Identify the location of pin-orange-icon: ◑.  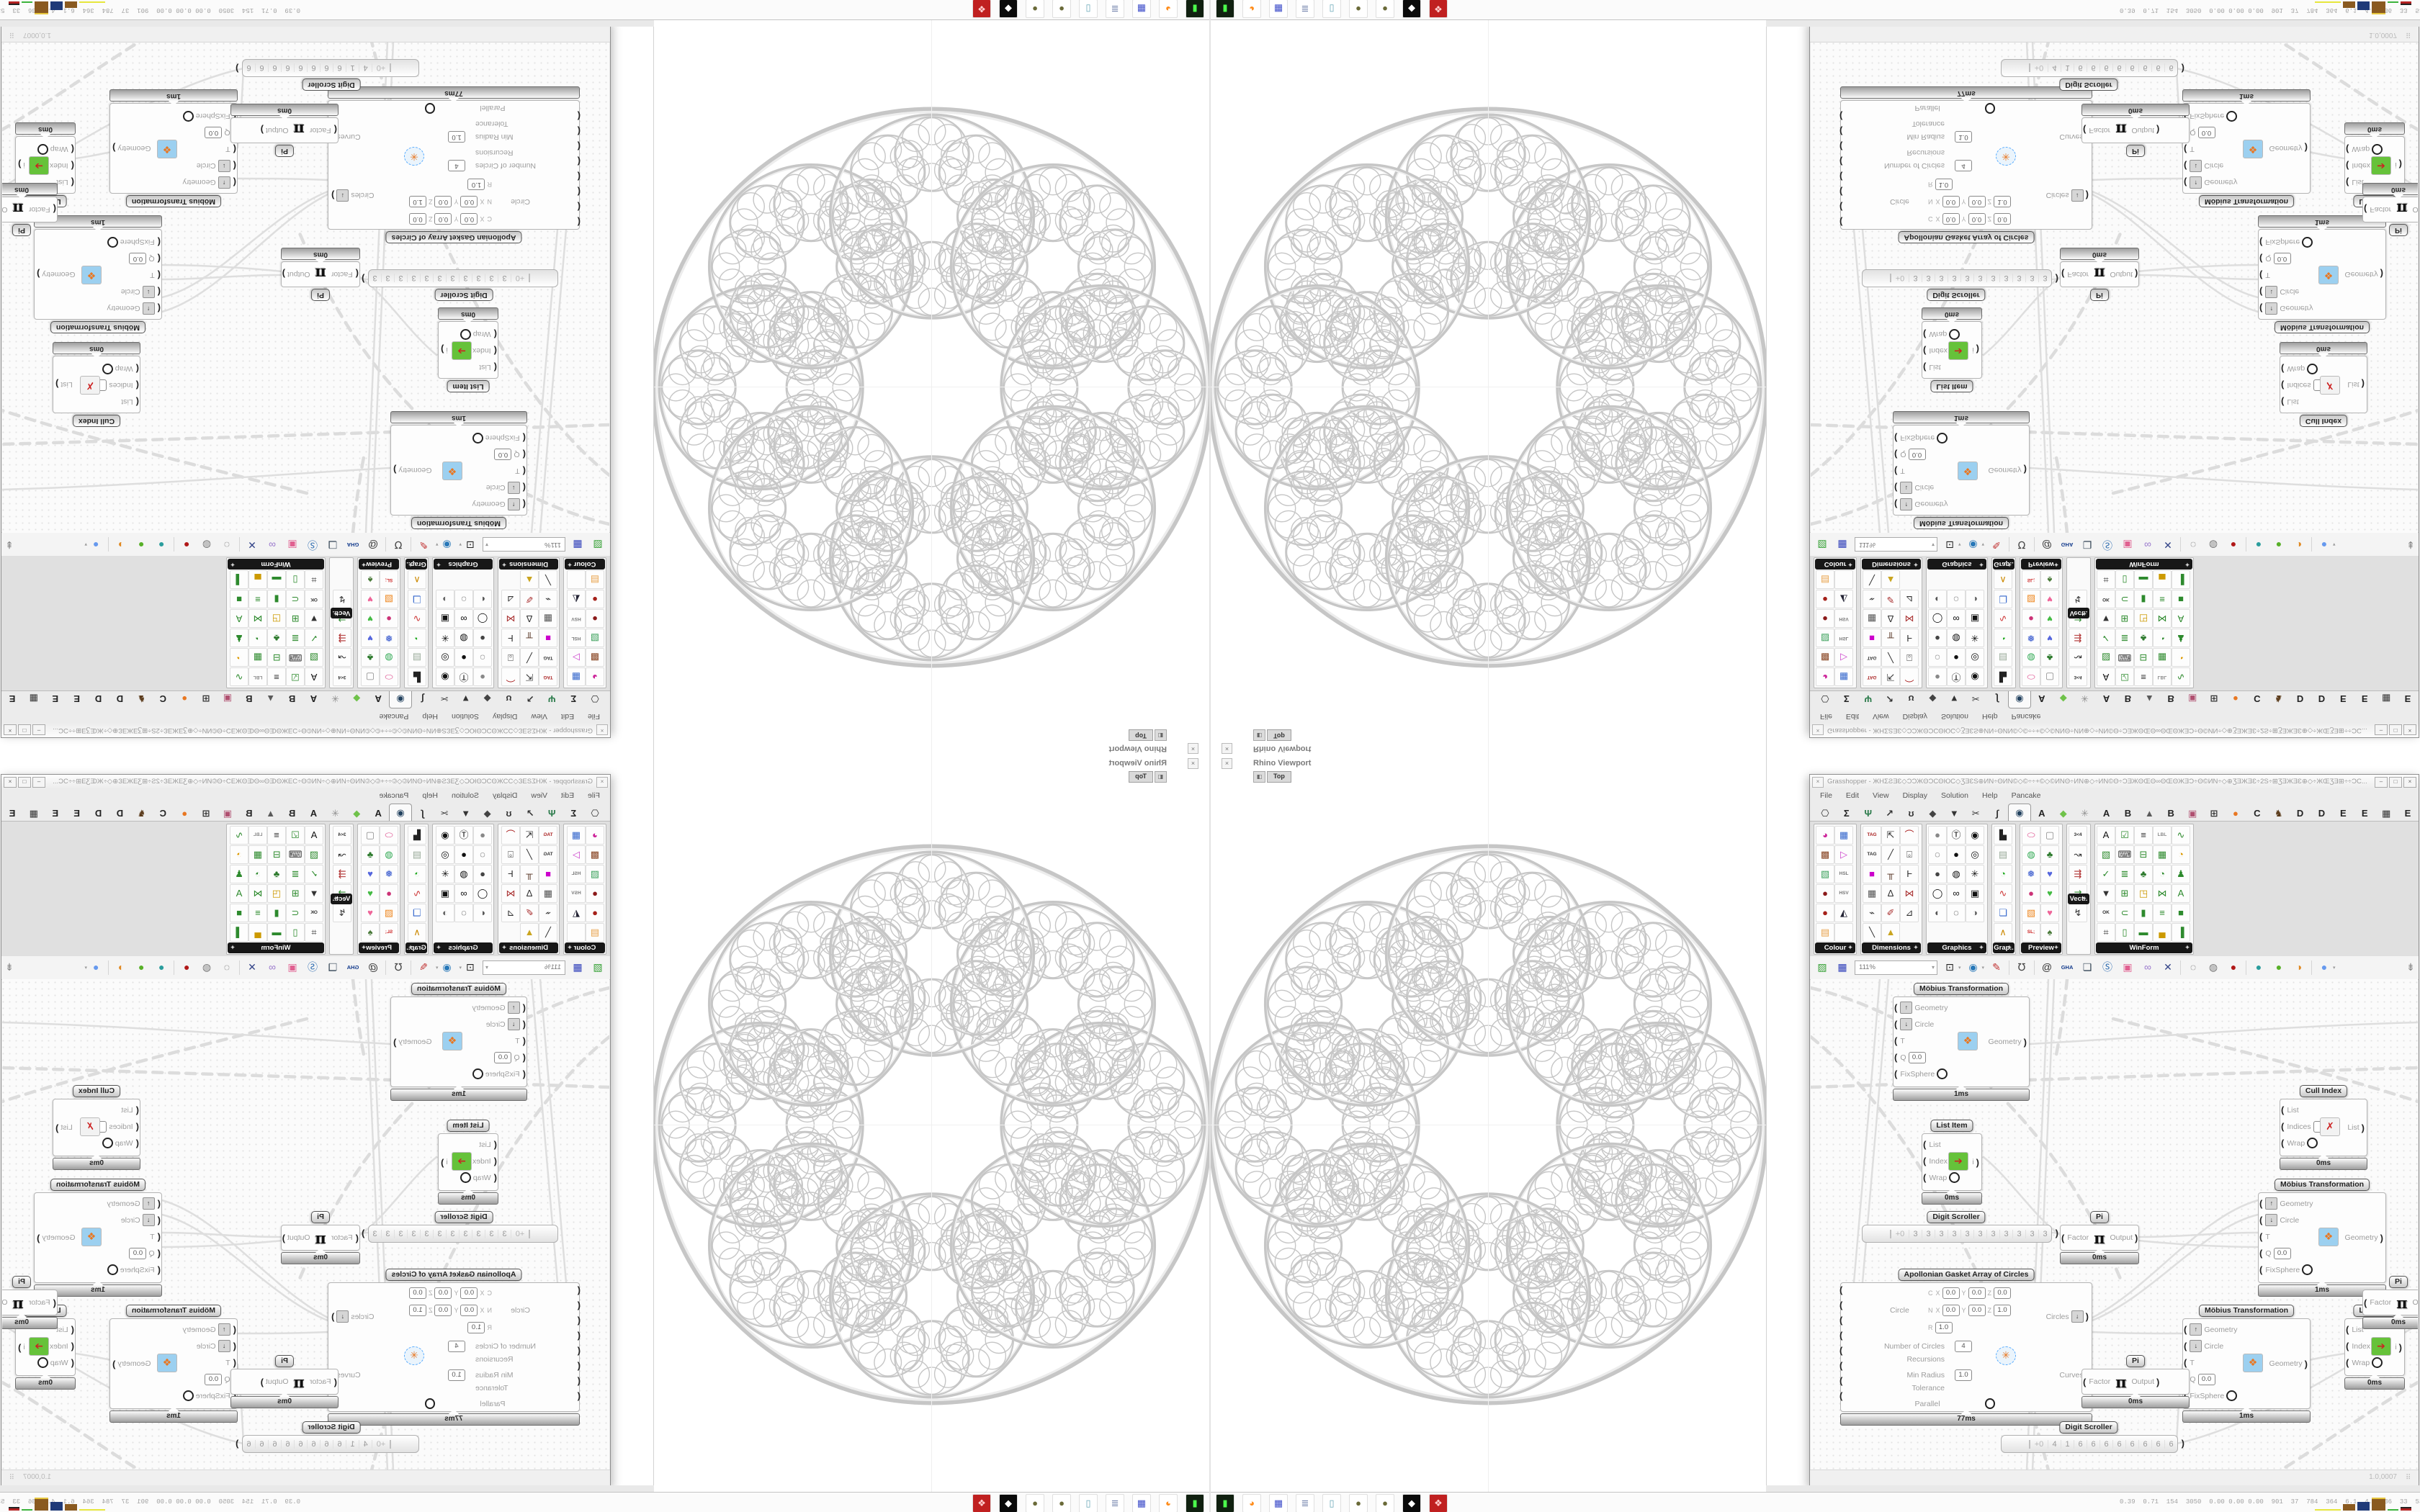
(121, 545).